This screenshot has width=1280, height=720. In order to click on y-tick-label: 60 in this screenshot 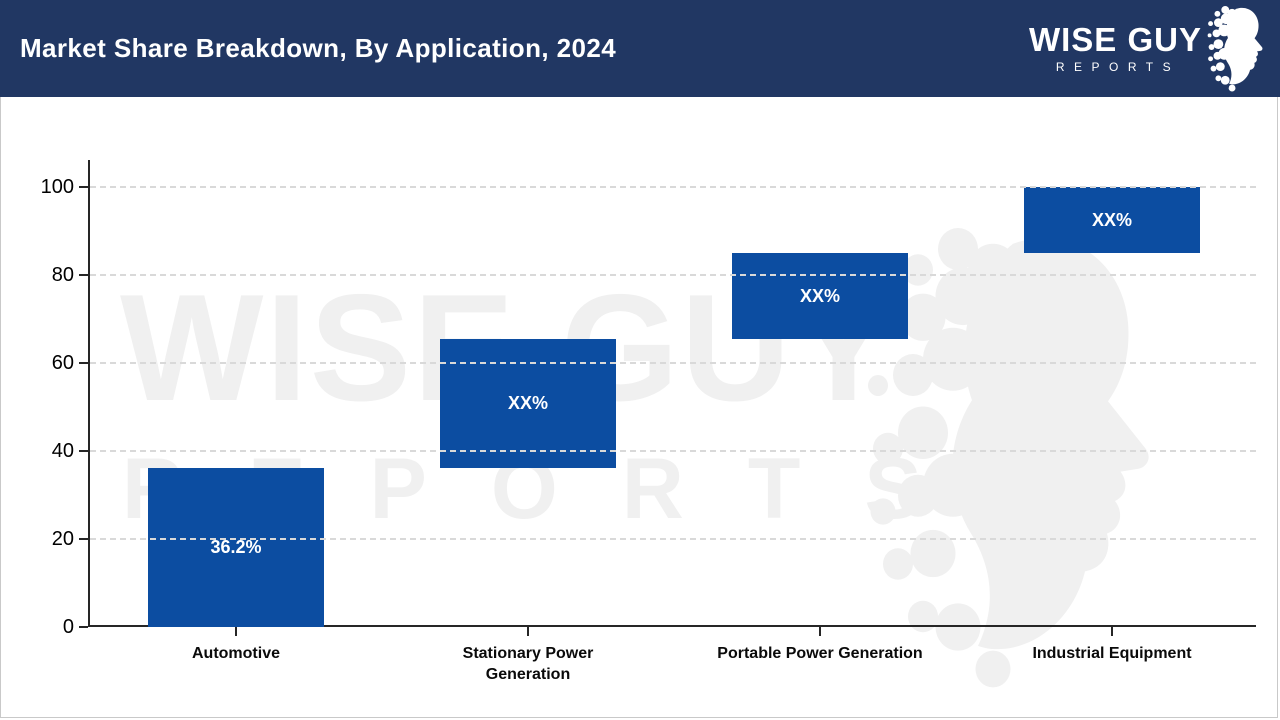, I will do `click(62, 363)`.